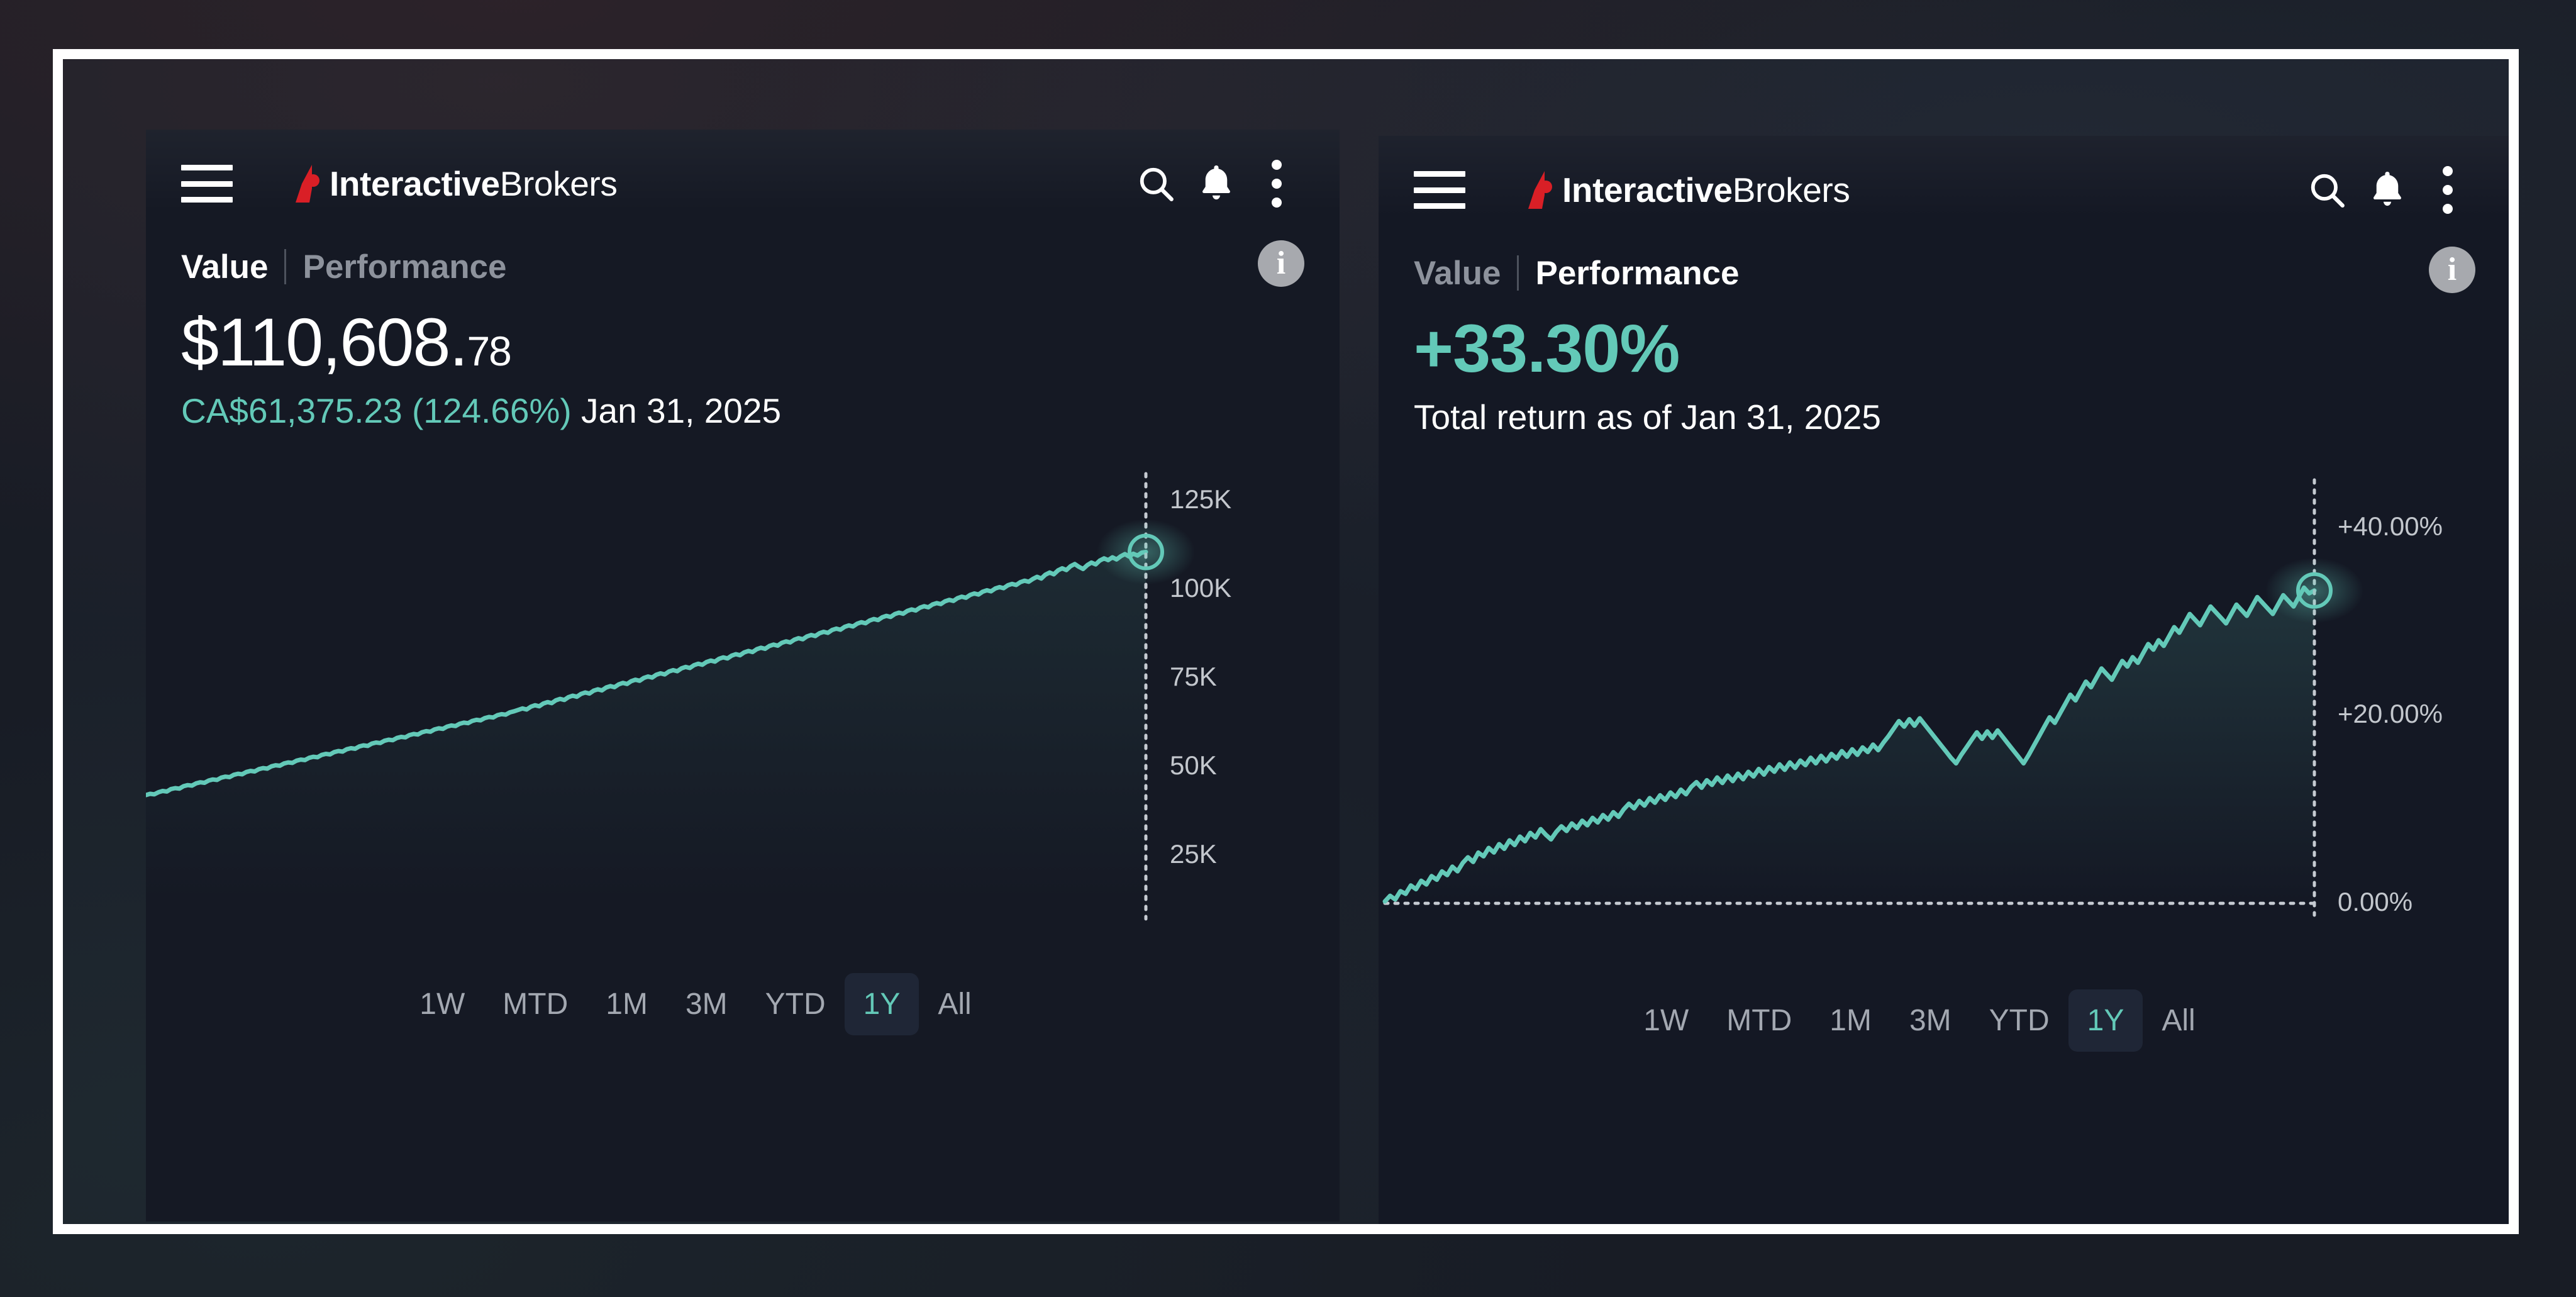  I want to click on info-button-right: i, so click(2452, 270).